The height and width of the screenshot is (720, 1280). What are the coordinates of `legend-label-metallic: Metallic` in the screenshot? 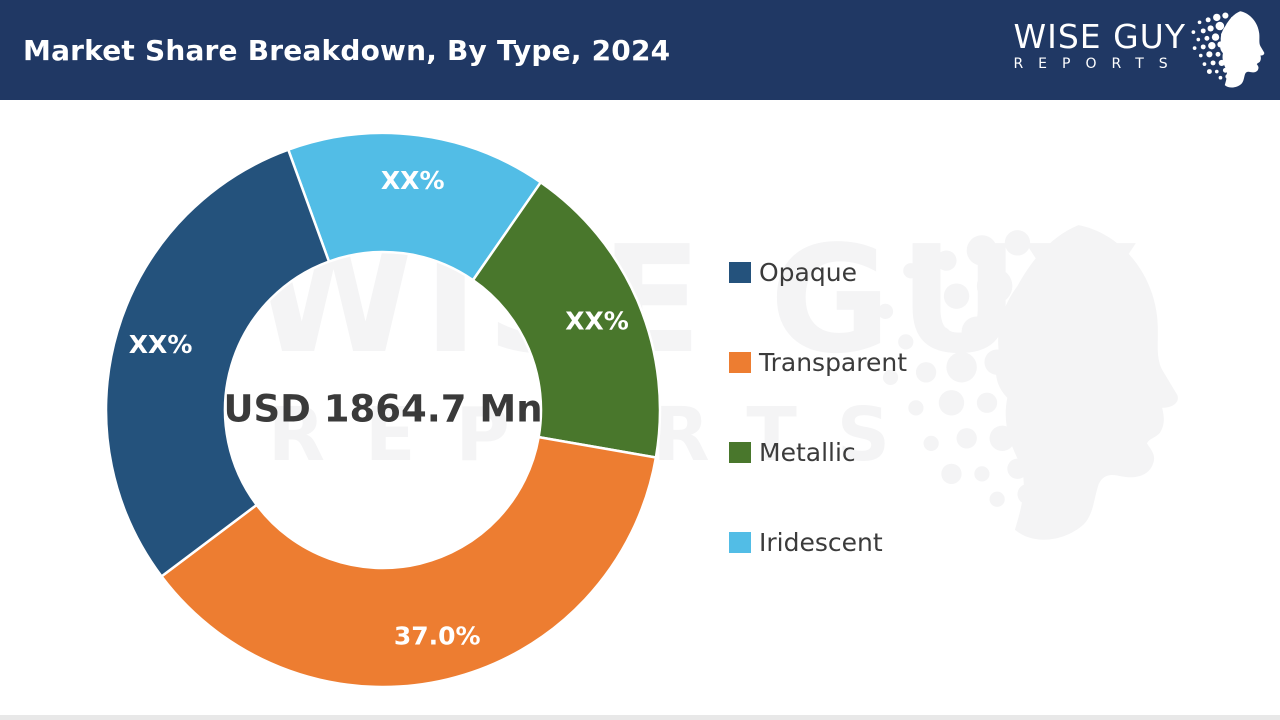 It's located at (807, 452).